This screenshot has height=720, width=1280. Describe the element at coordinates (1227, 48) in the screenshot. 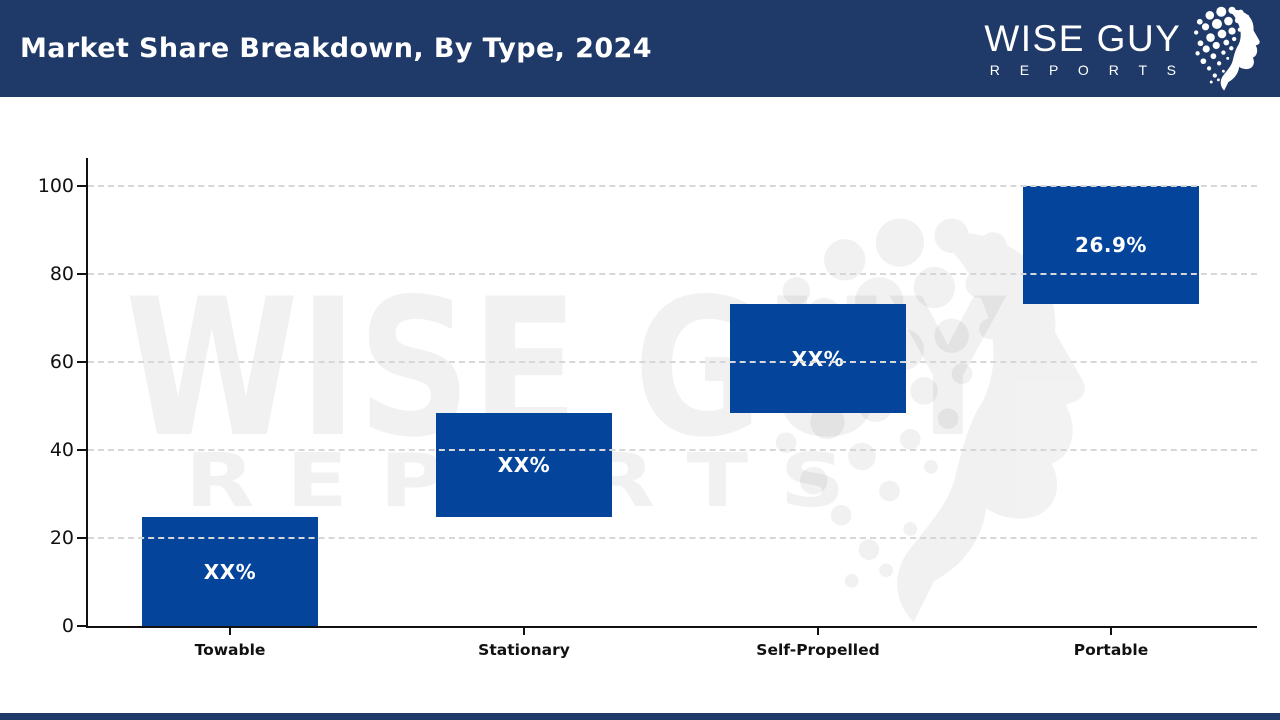

I see `wise-guy-face-icon` at that location.